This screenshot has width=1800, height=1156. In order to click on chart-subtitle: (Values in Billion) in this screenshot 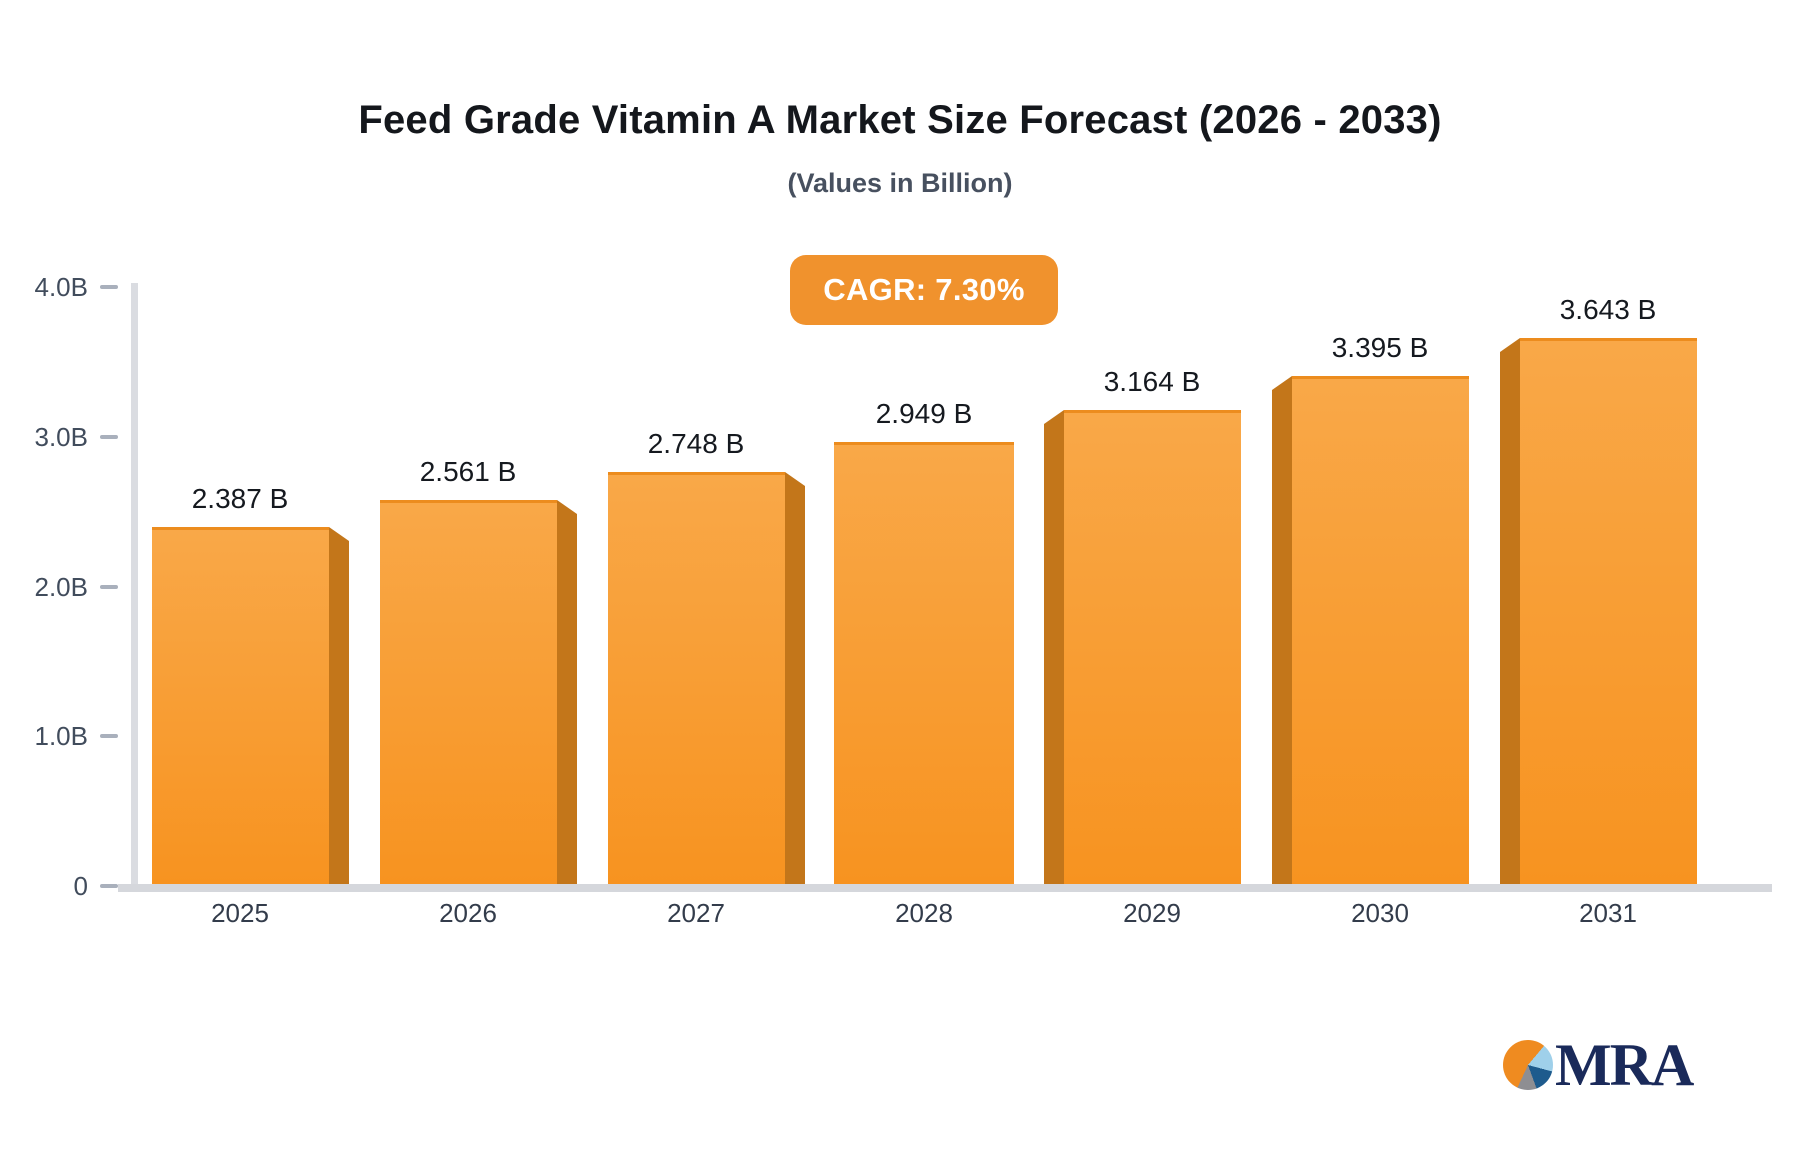, I will do `click(900, 183)`.